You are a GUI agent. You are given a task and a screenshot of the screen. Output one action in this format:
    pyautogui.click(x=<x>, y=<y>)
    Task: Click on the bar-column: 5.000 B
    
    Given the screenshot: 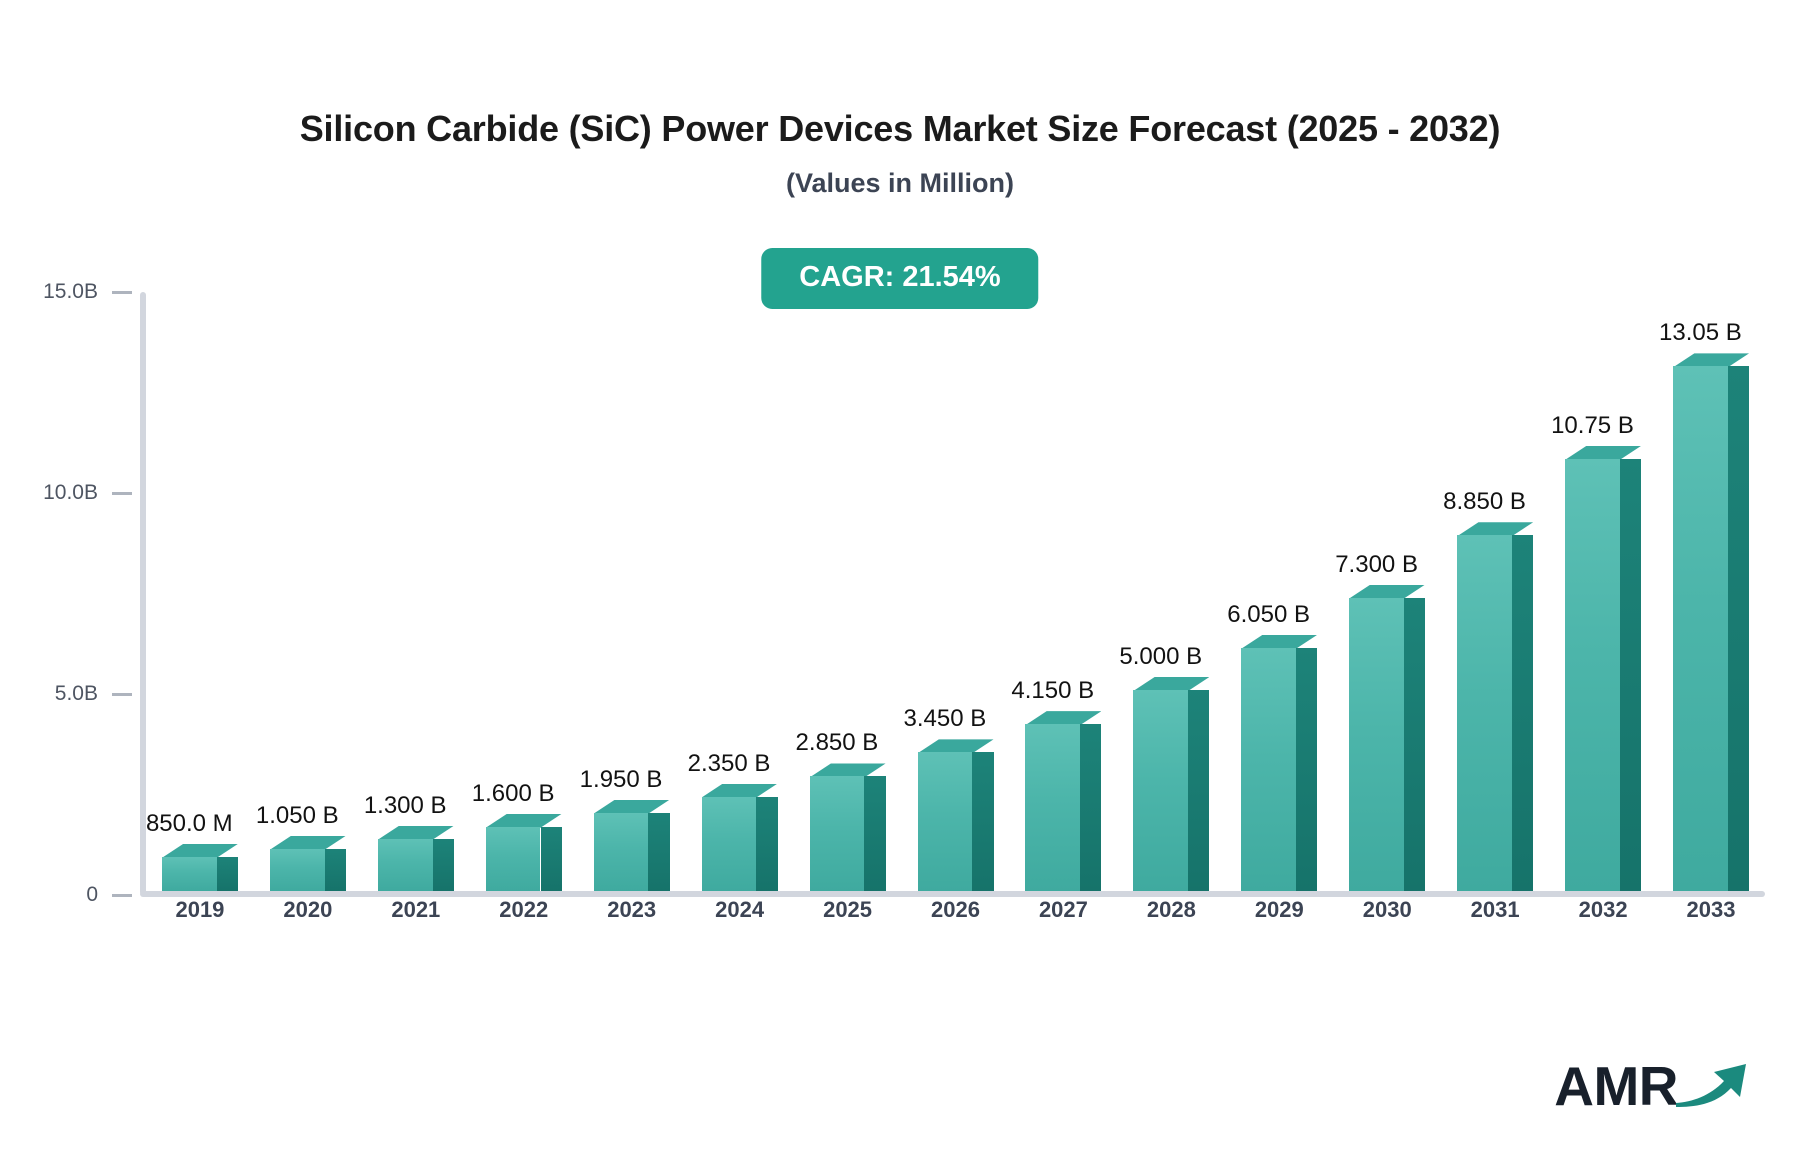 What is the action you would take?
    pyautogui.click(x=1164, y=589)
    